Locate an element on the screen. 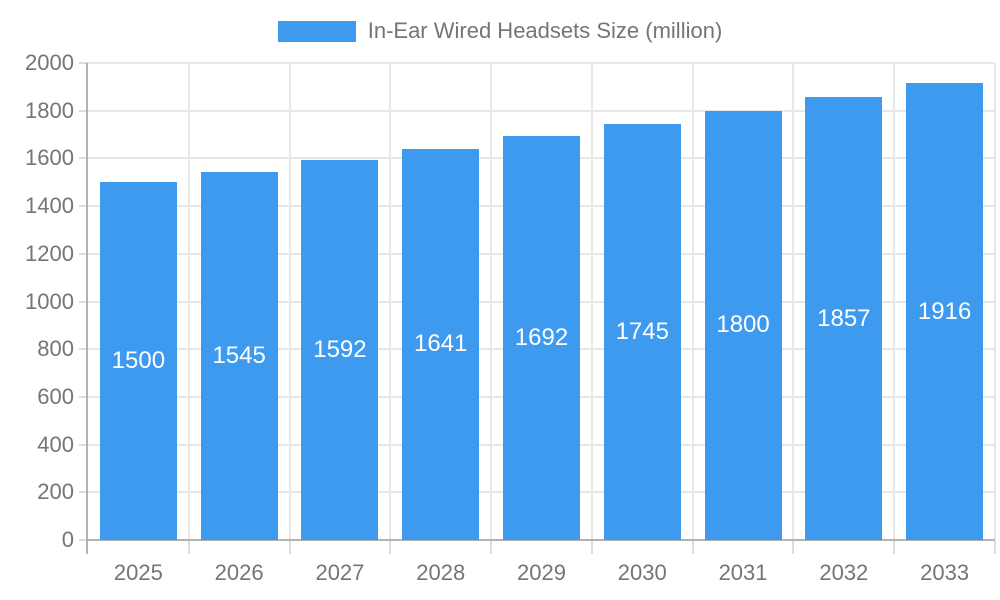 The image size is (1000, 600). bar-value-label: 1592 is located at coordinates (340, 350).